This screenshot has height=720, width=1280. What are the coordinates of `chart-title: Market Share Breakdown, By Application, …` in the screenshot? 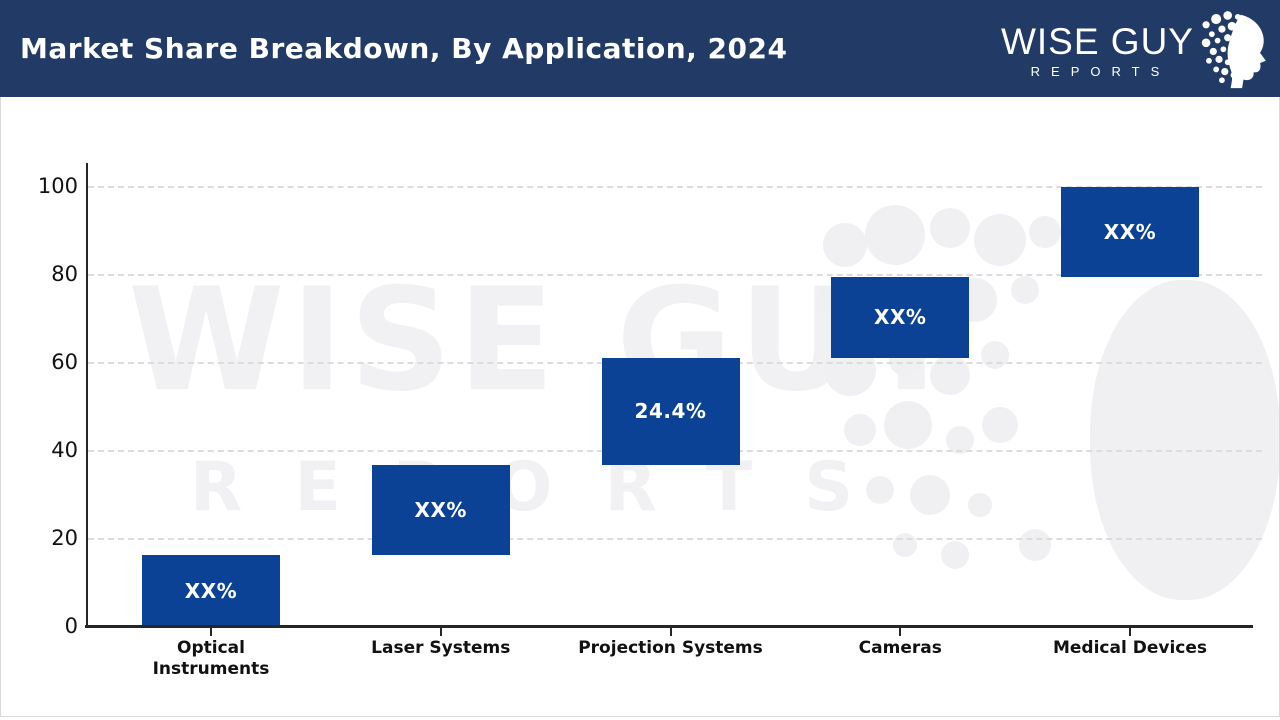 It's located at (404, 48).